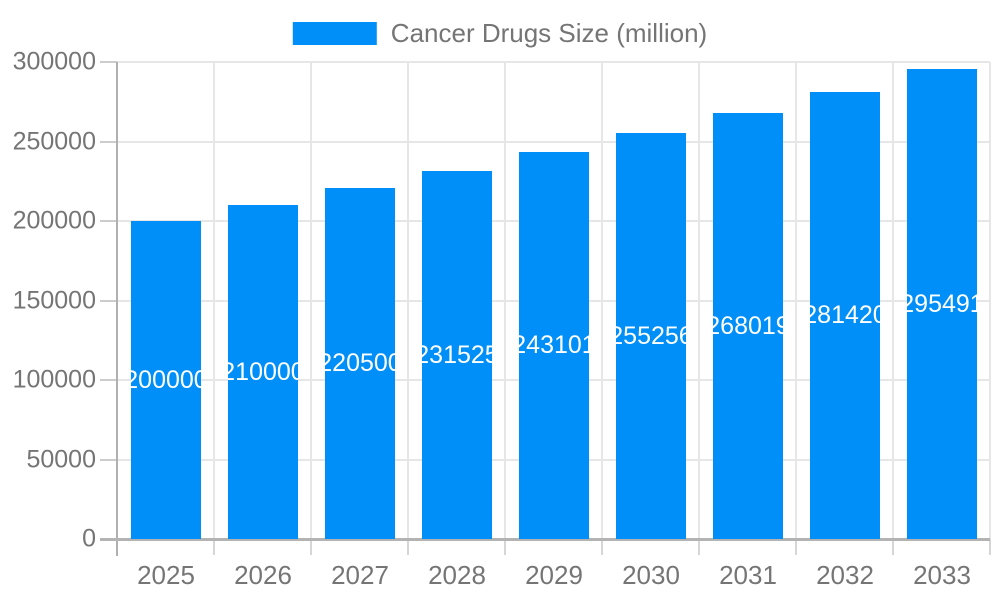  Describe the element at coordinates (360, 575) in the screenshot. I see `x-axis-category-label: 2027` at that location.